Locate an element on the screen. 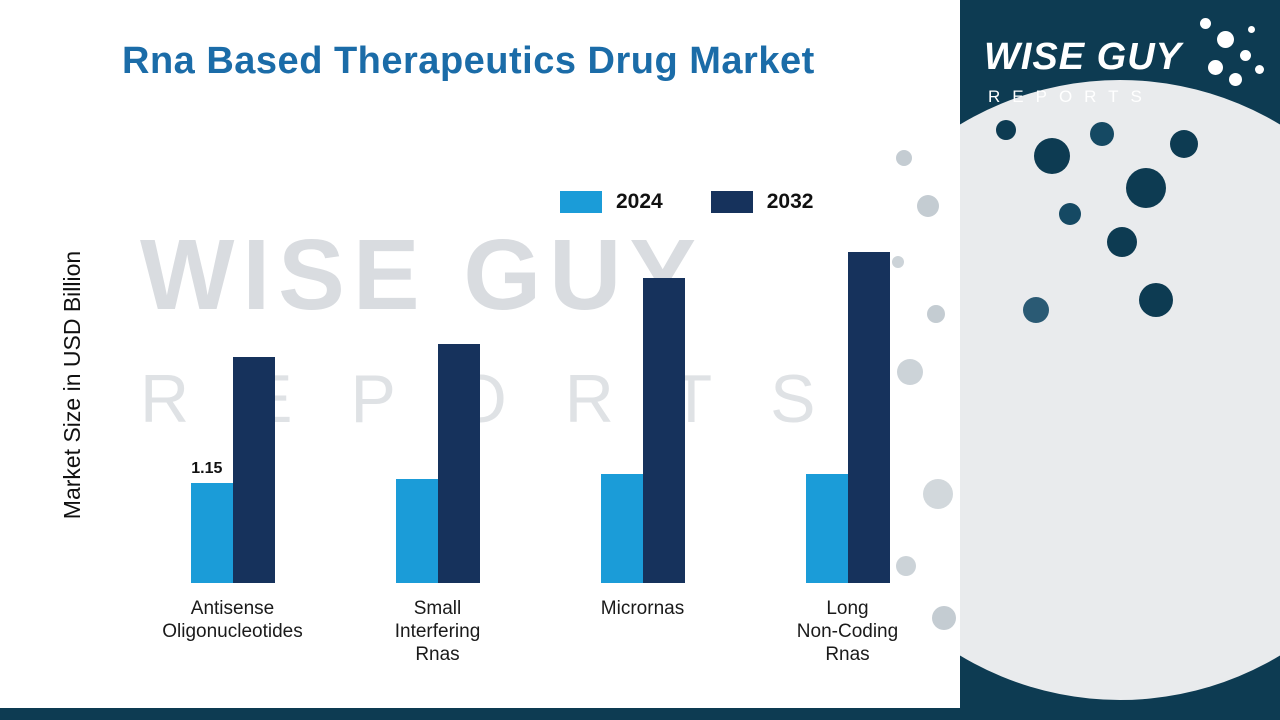  bar-pair: 1.15 is located at coordinates (232, 470).